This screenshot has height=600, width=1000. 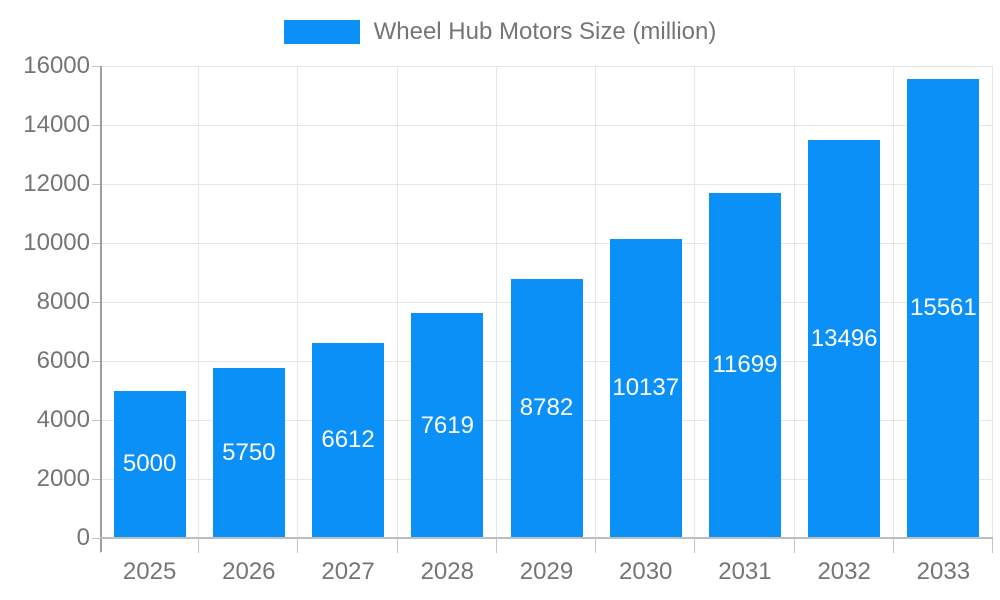 I want to click on x-axis-line, so click(x=546, y=538).